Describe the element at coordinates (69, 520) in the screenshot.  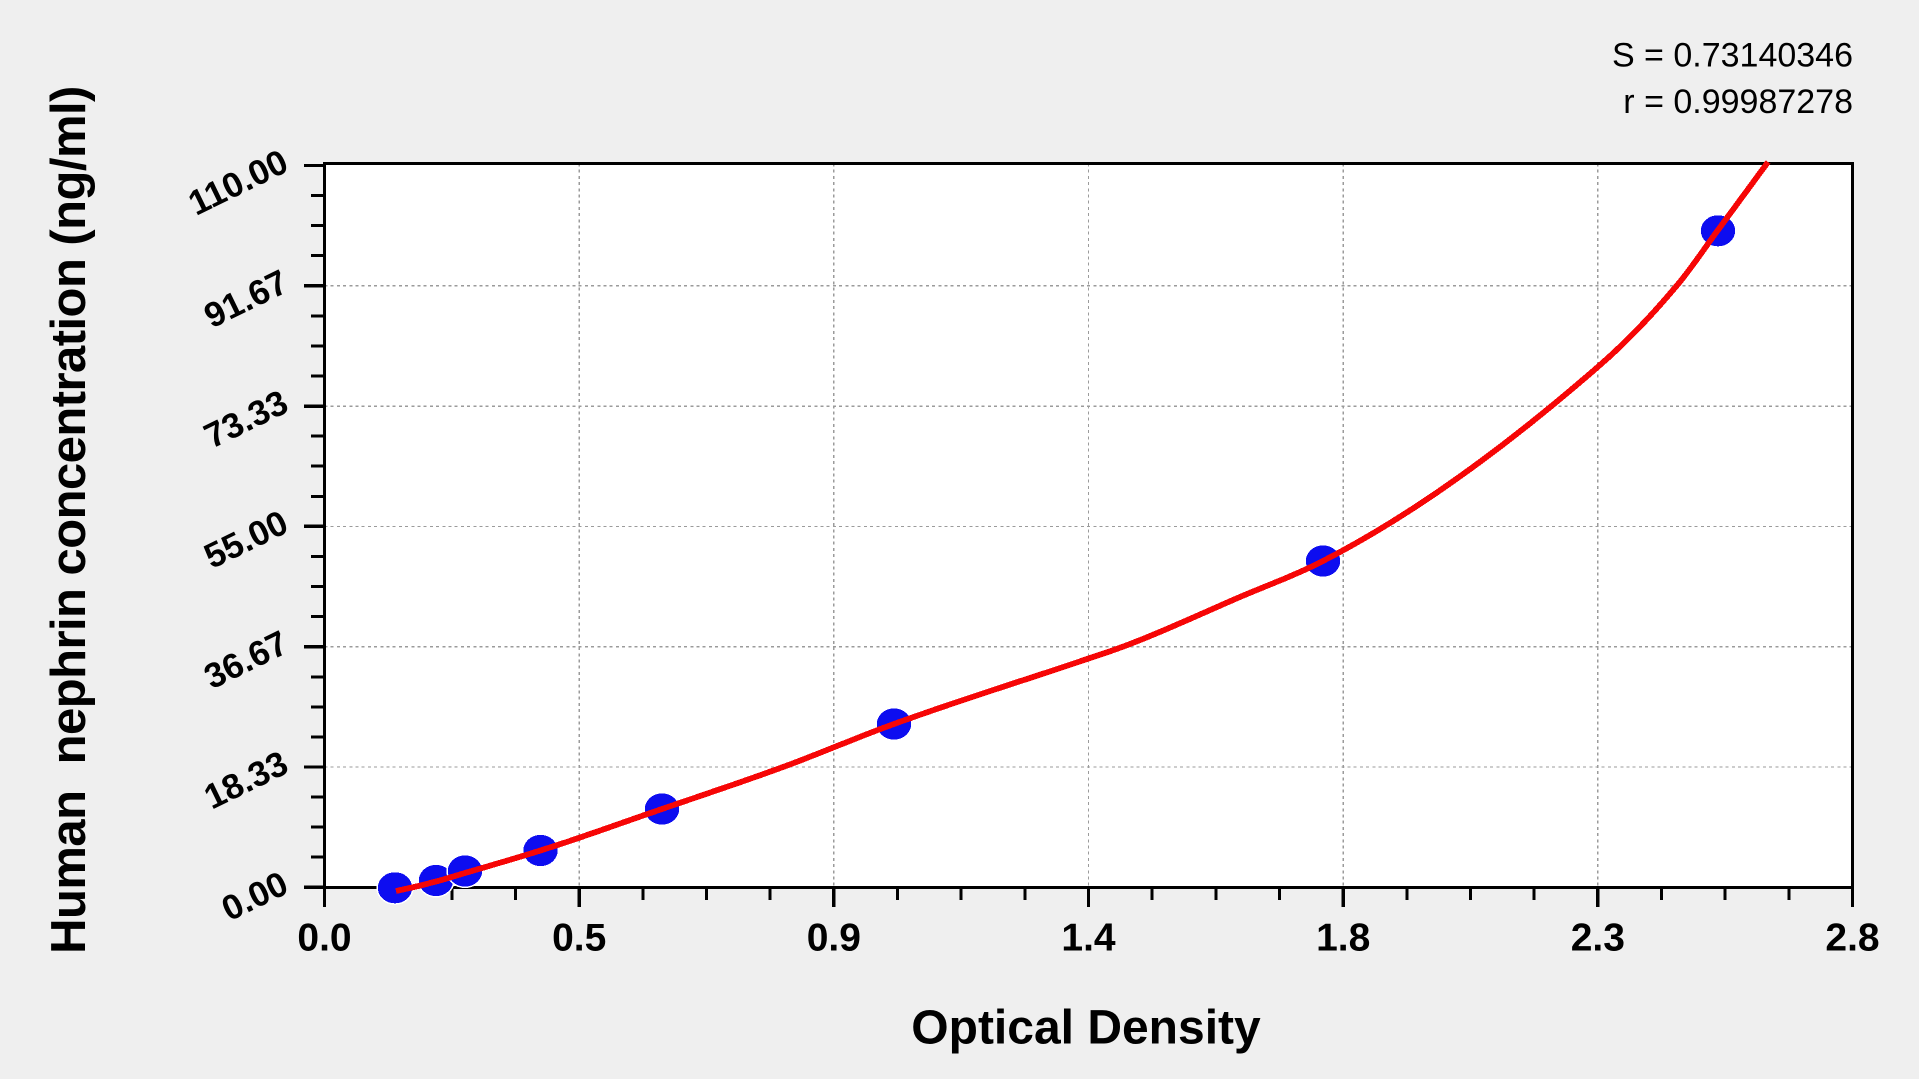
I see `svg-text:Human nephrin concentration (: Human nephrin concentration (ng/ml)` at that location.